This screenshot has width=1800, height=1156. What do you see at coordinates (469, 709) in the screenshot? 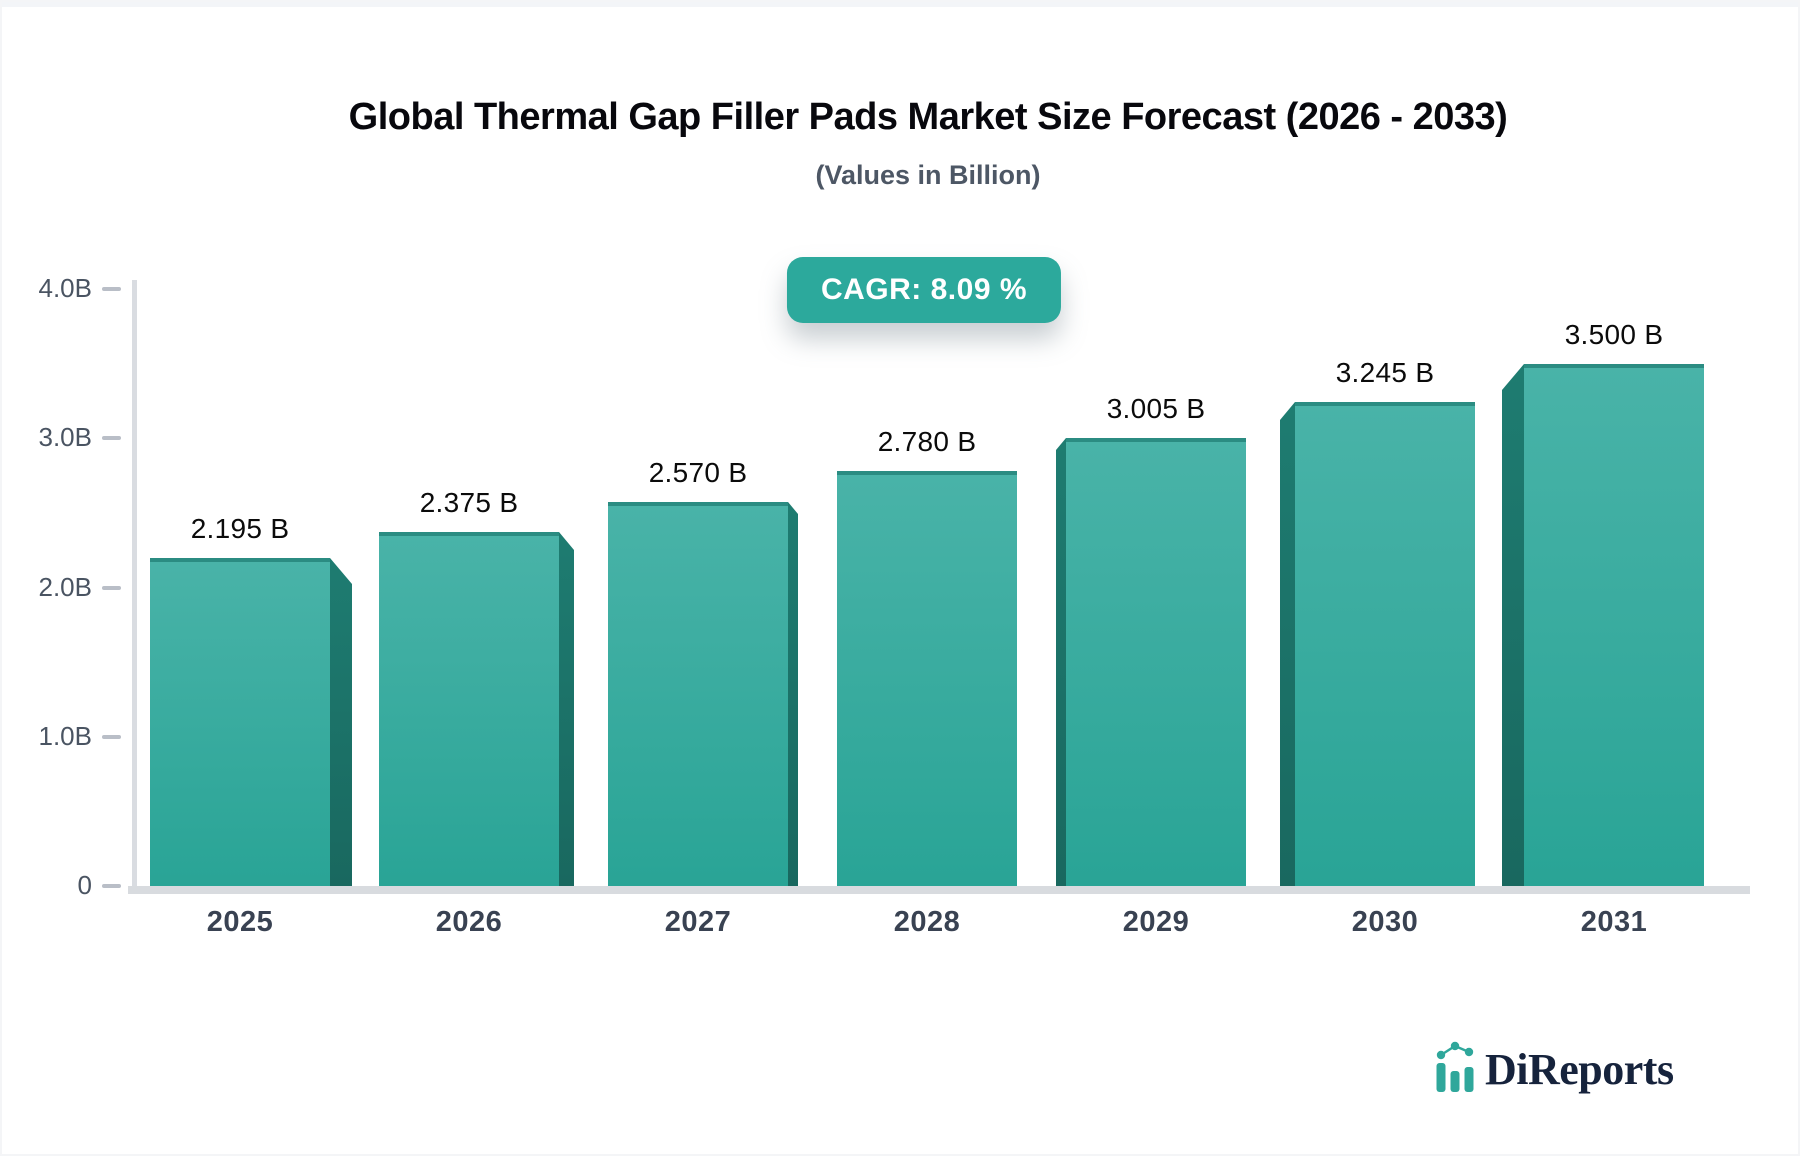
I see `bar-2026` at bounding box center [469, 709].